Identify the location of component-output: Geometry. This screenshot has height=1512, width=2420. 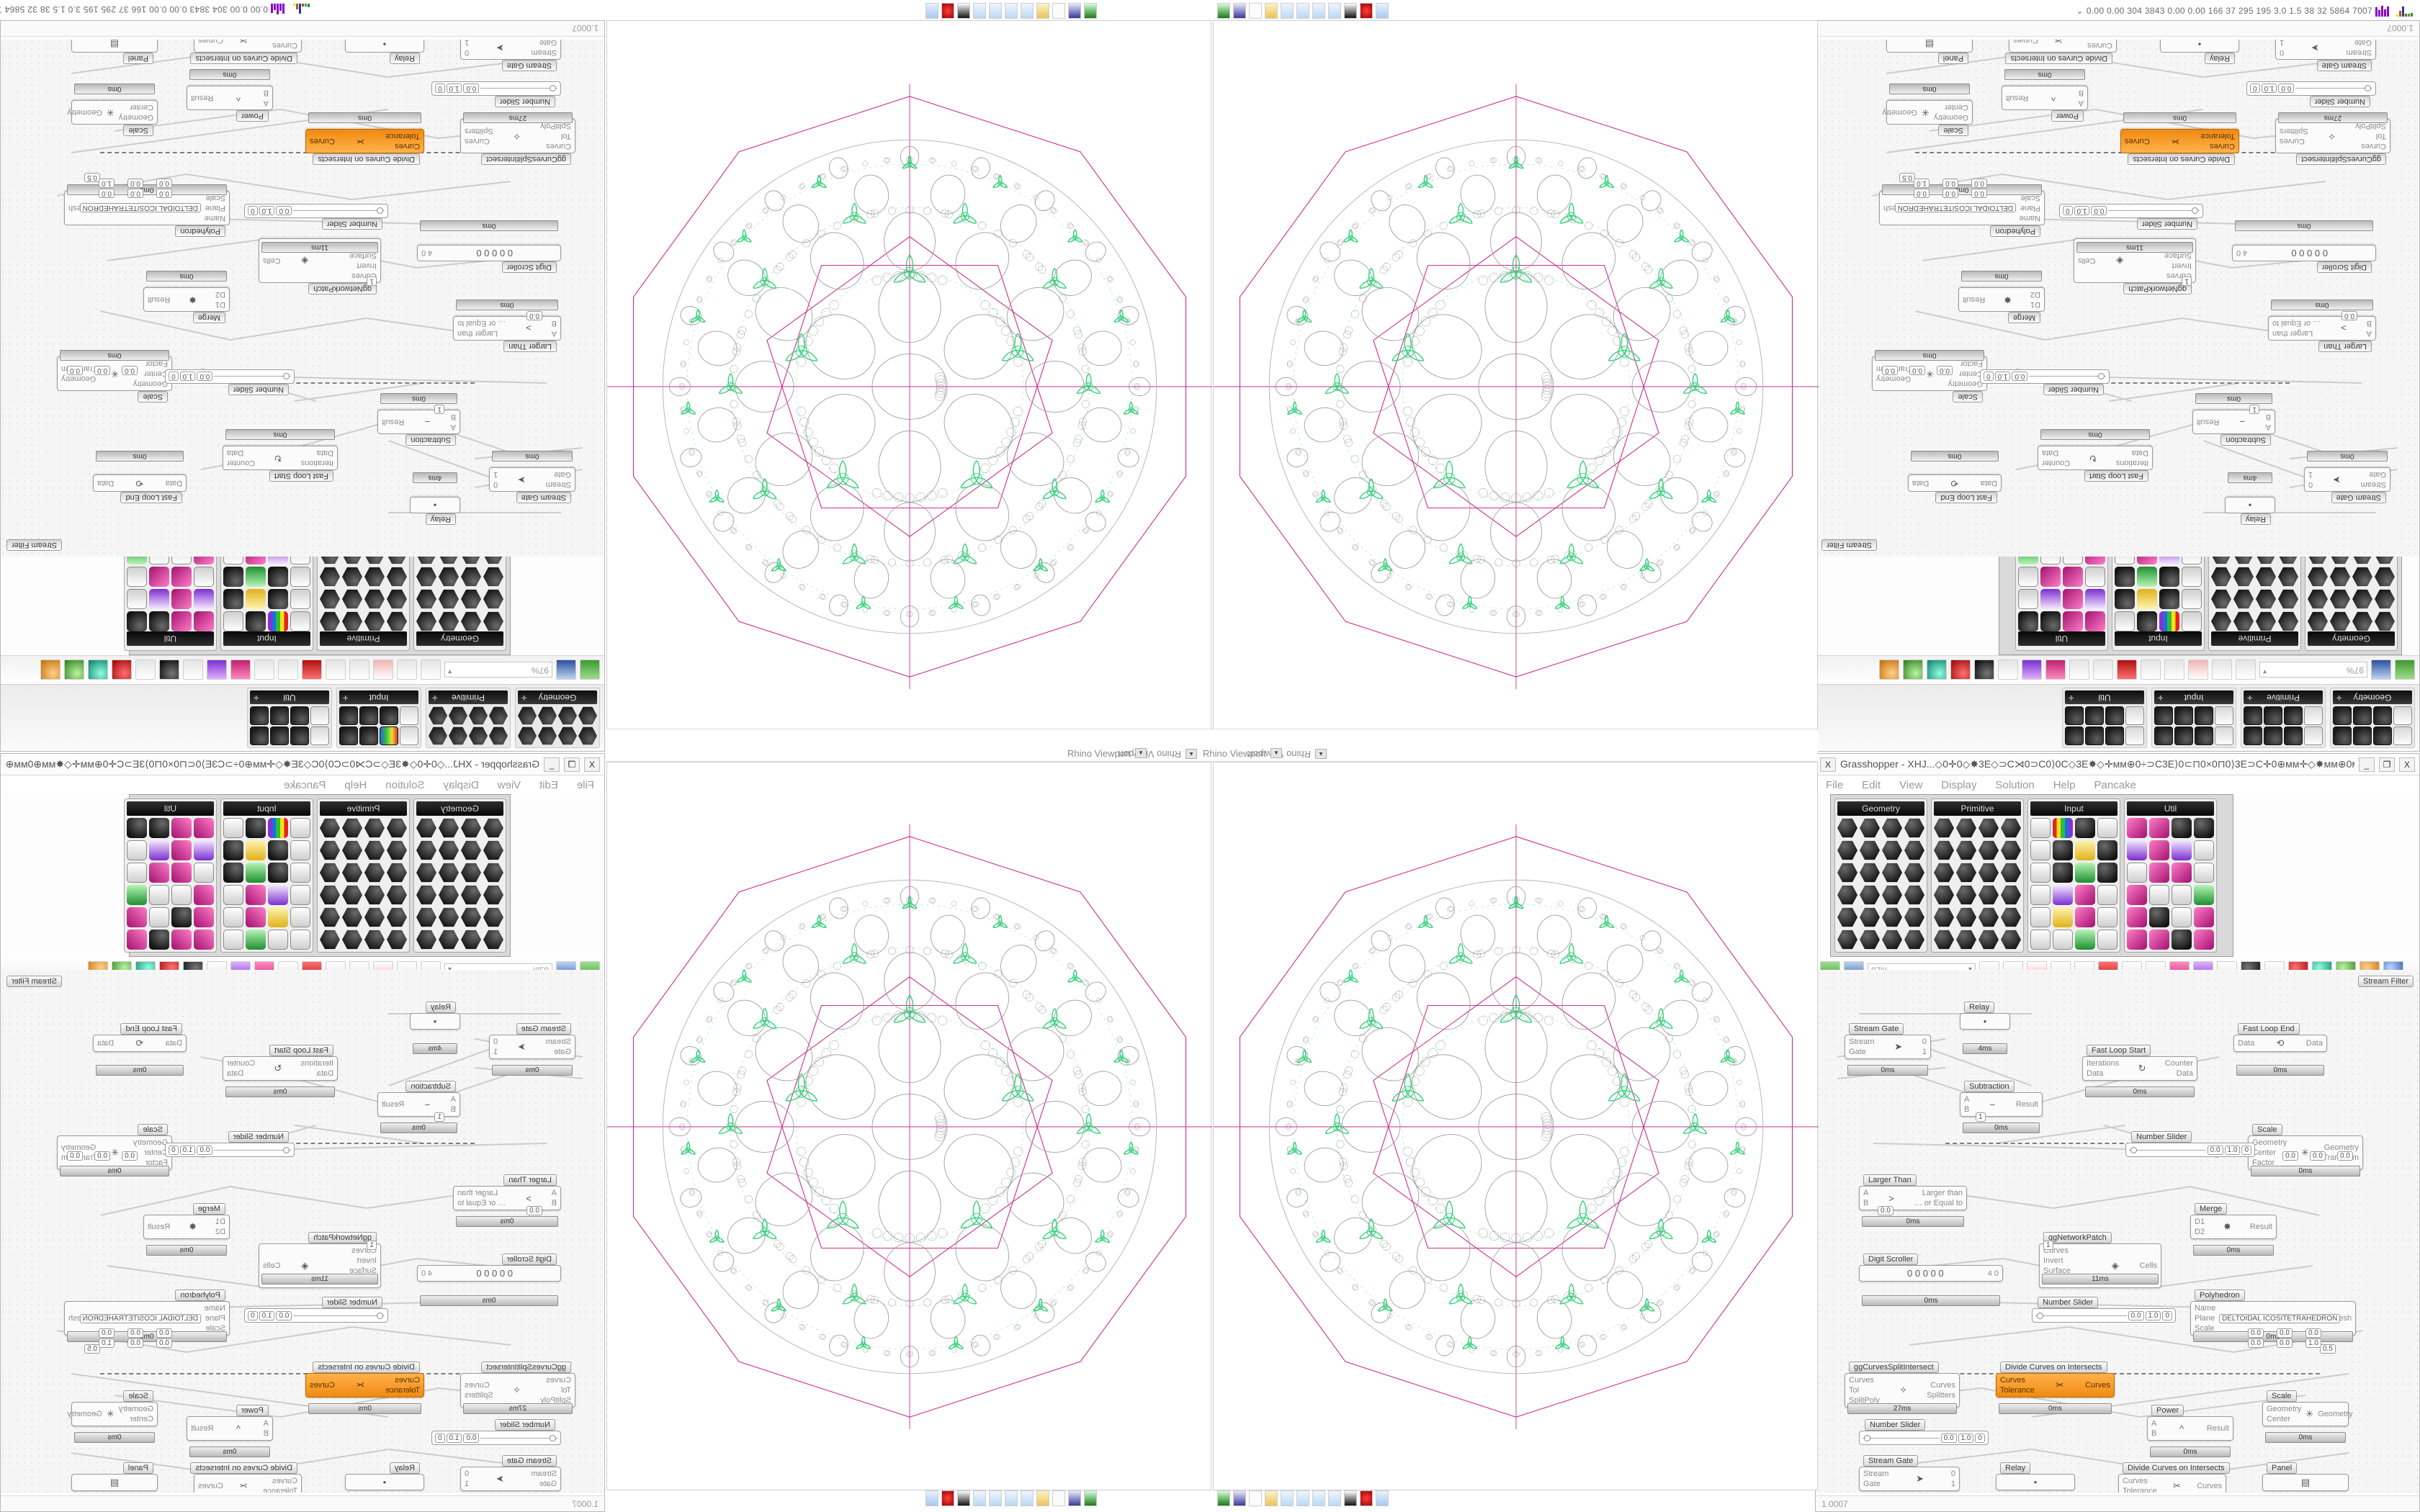
(2341, 1147).